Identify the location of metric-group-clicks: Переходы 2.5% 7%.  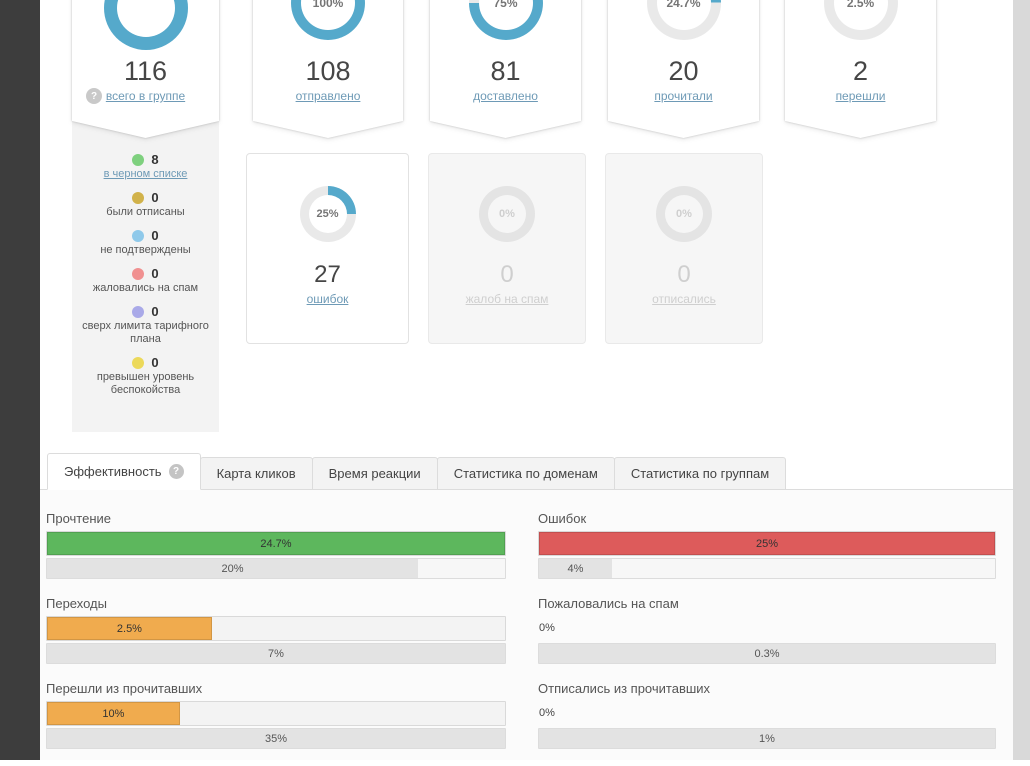
(276, 630).